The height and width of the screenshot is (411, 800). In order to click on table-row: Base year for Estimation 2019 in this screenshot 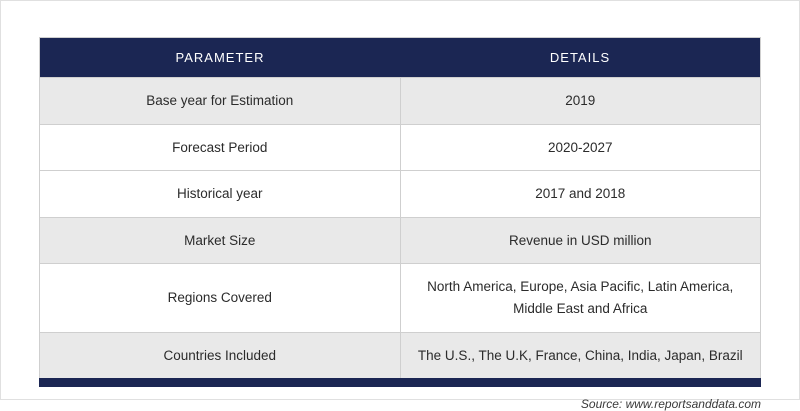, I will do `click(400, 100)`.